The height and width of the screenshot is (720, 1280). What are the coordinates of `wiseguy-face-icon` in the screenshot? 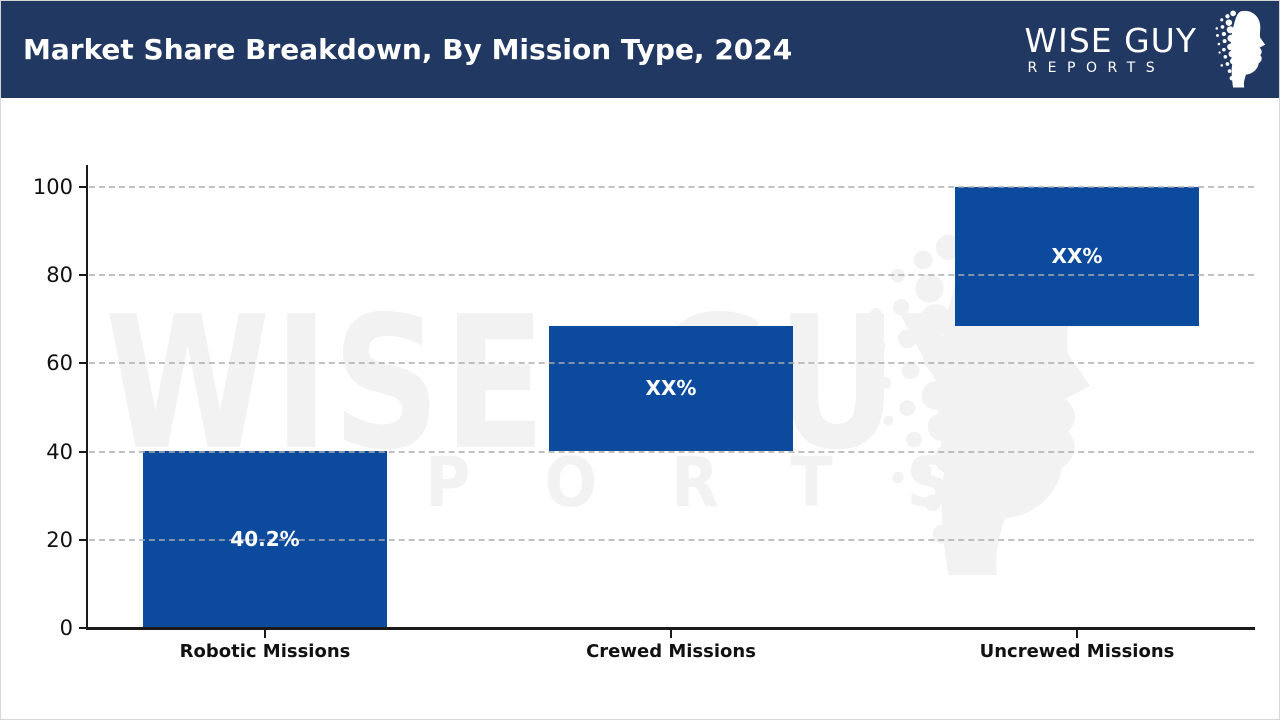 It's located at (1240, 49).